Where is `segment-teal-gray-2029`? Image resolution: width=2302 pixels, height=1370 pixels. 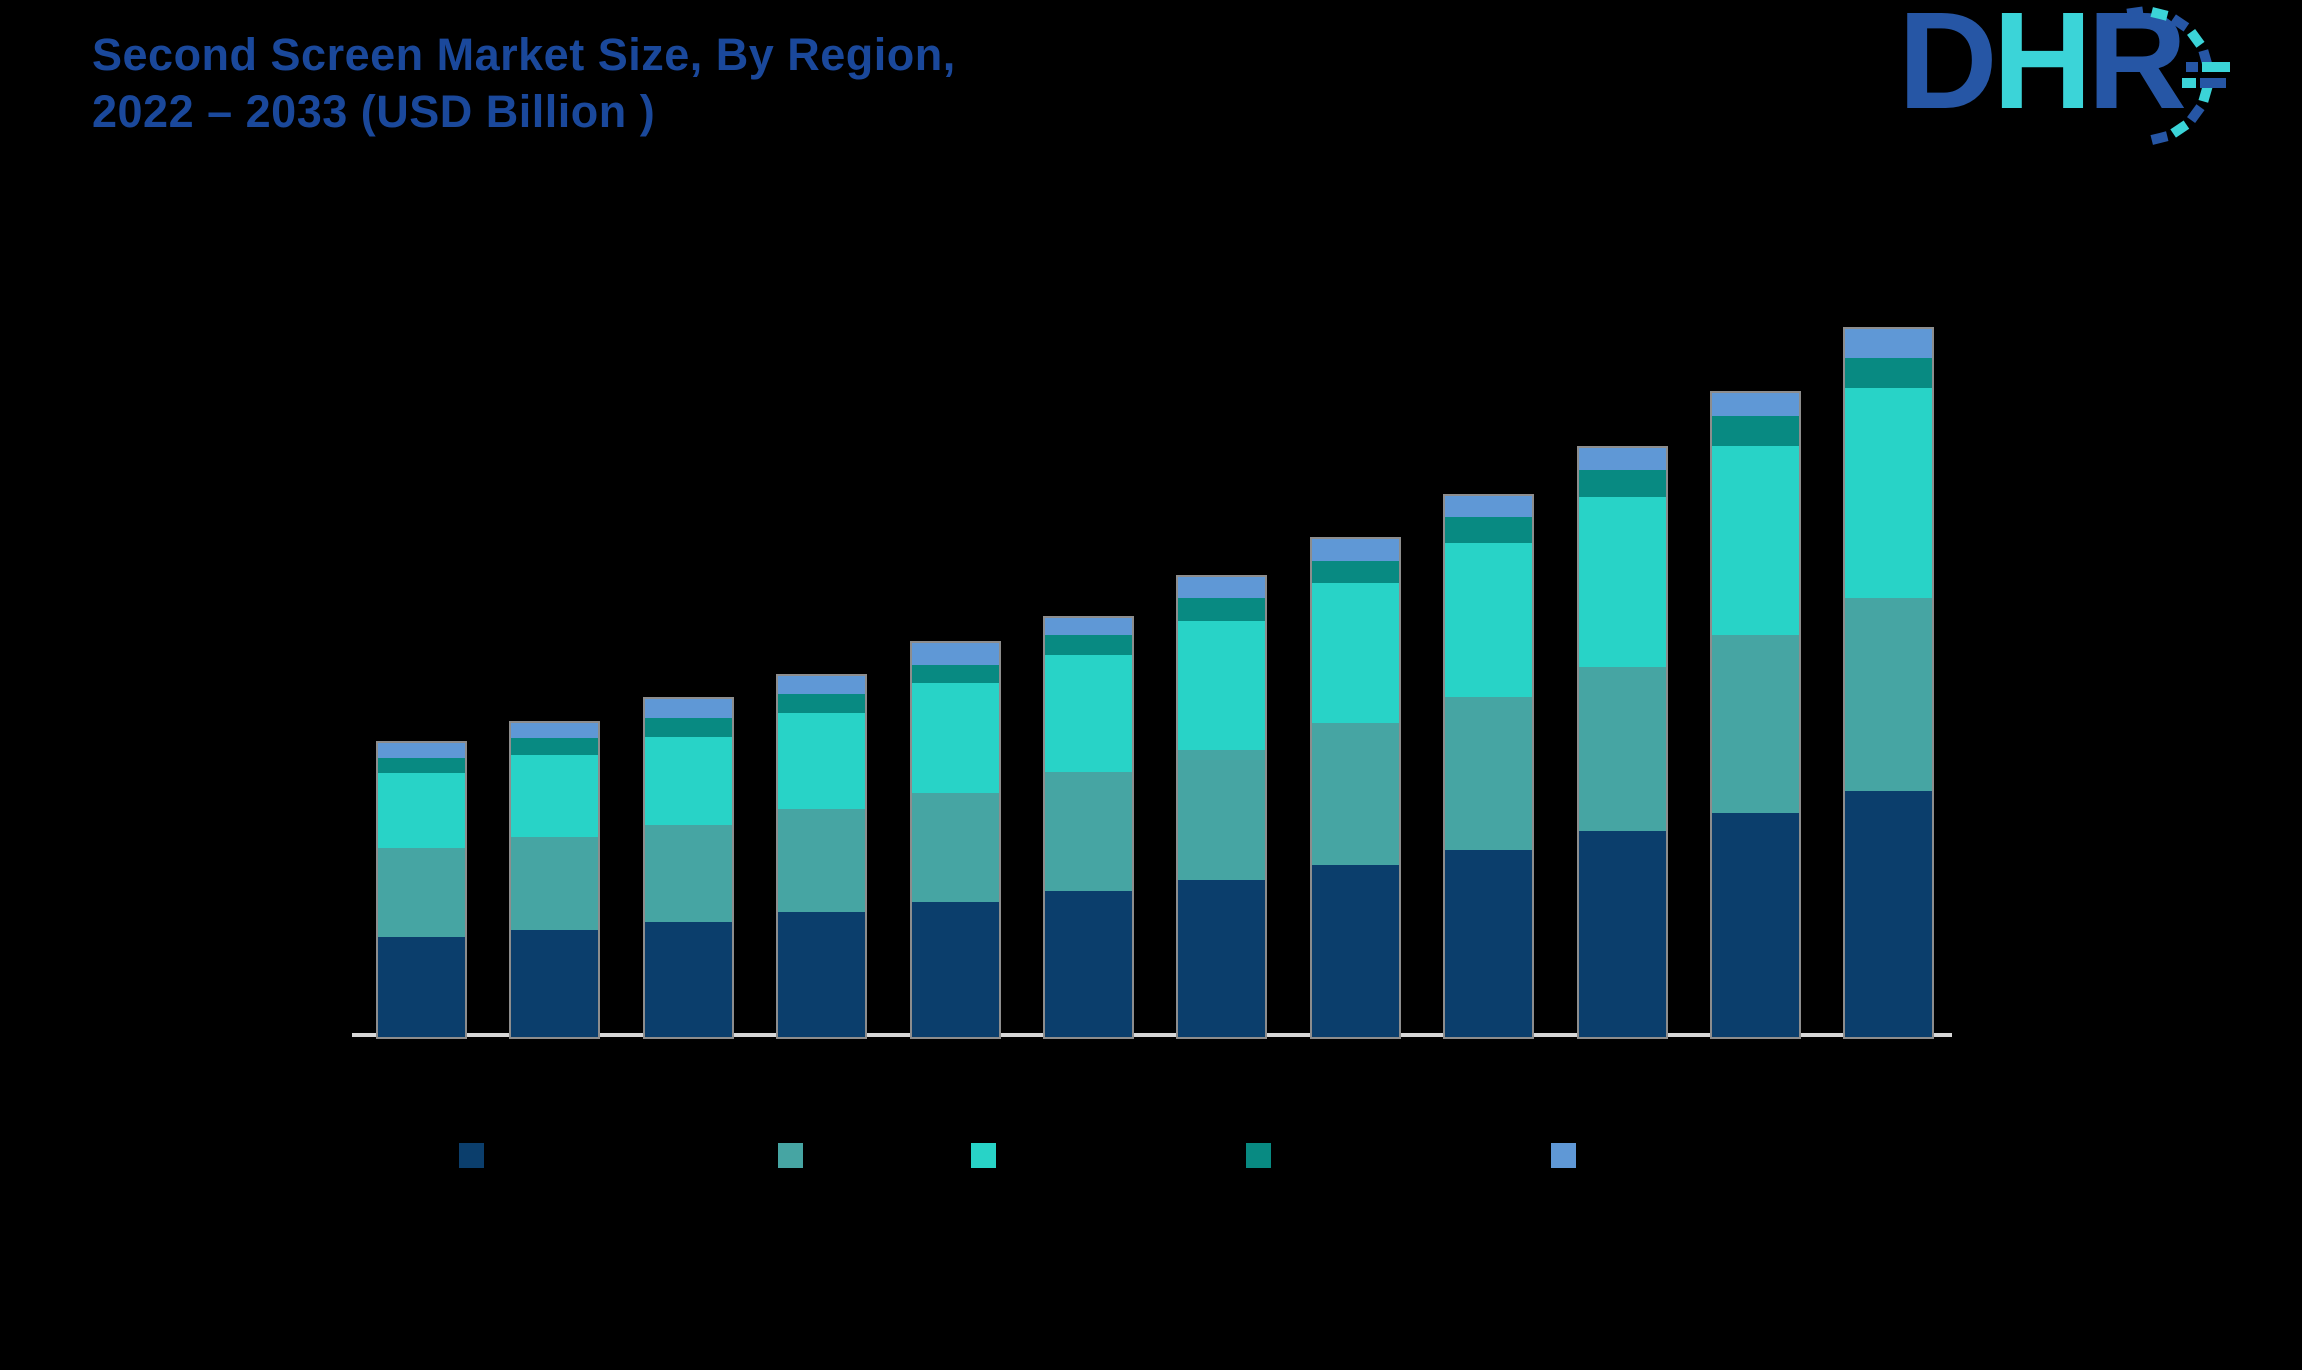 segment-teal-gray-2029 is located at coordinates (1355, 794).